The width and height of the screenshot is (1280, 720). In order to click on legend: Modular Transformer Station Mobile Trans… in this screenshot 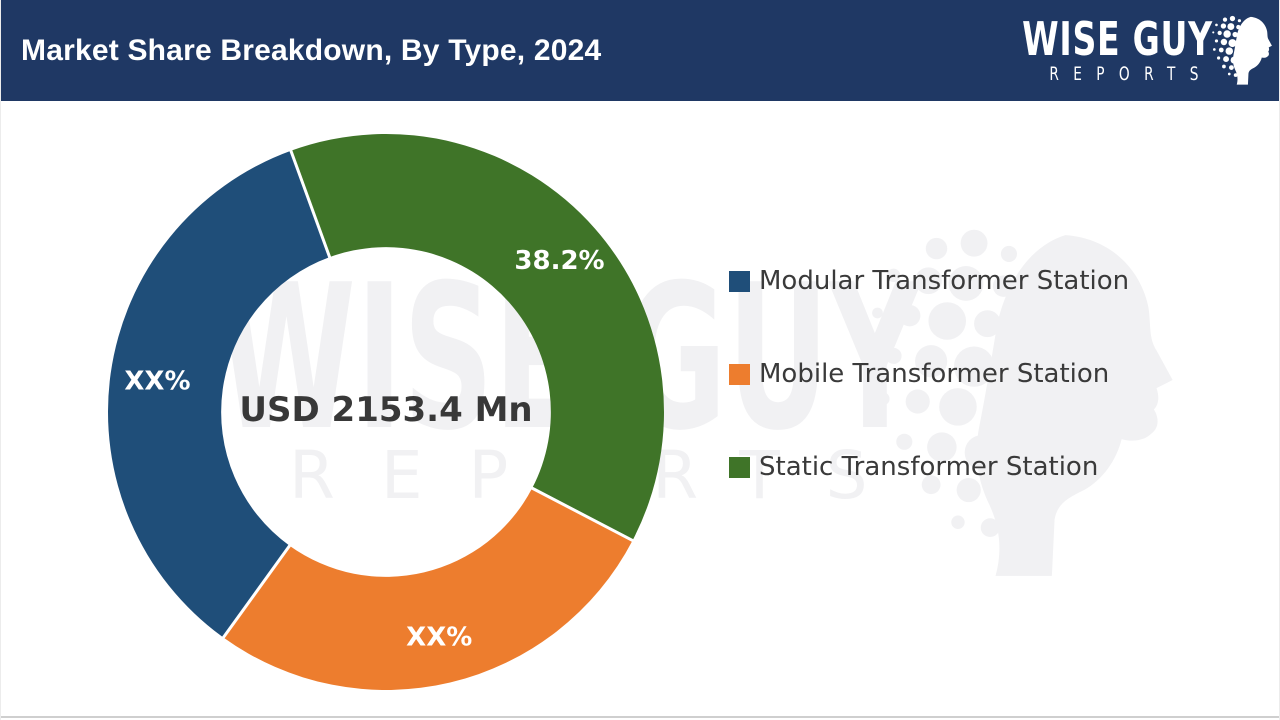, I will do `click(929, 374)`.